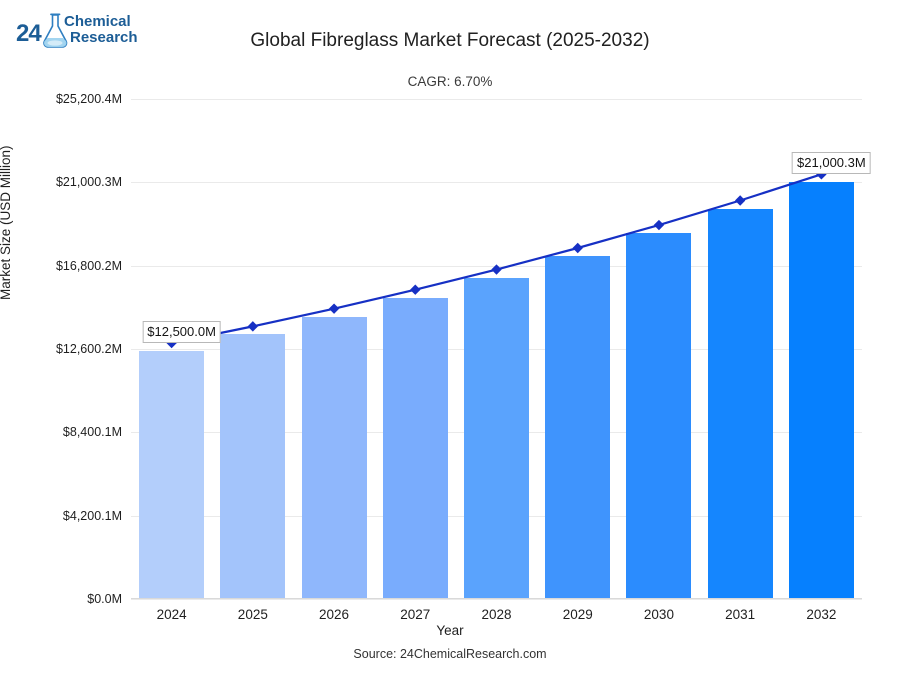  I want to click on bar-2026, so click(334, 457).